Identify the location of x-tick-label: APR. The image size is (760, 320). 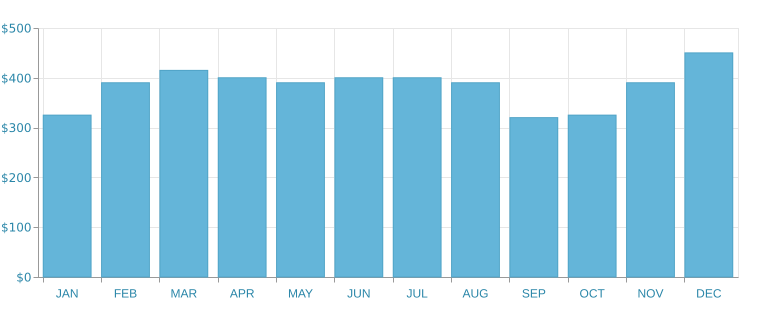
(242, 293).